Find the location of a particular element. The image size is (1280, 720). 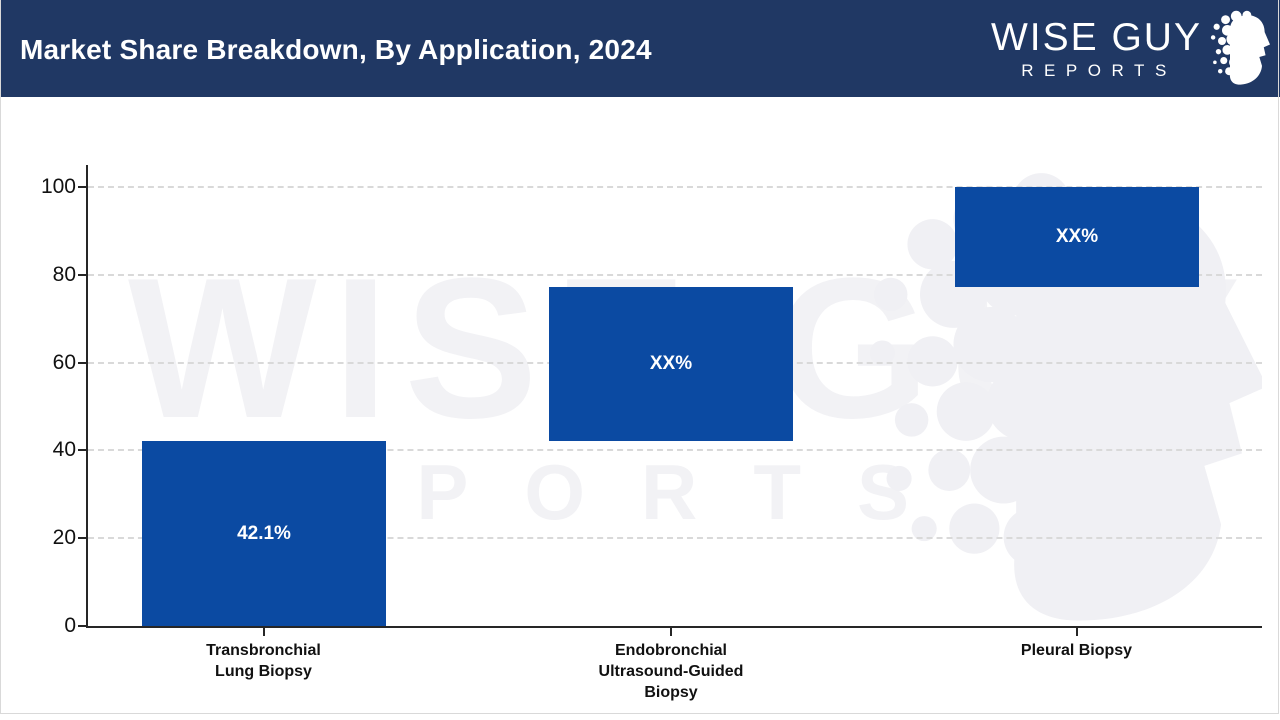

bar-value-label: 42.1% is located at coordinates (264, 533).